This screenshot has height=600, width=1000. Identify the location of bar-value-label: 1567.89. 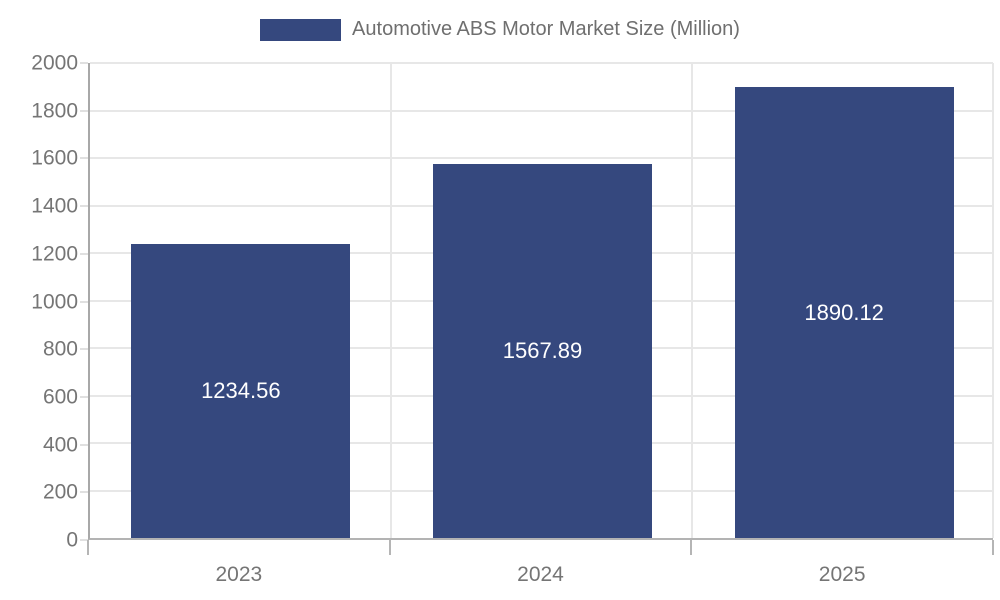
(542, 351).